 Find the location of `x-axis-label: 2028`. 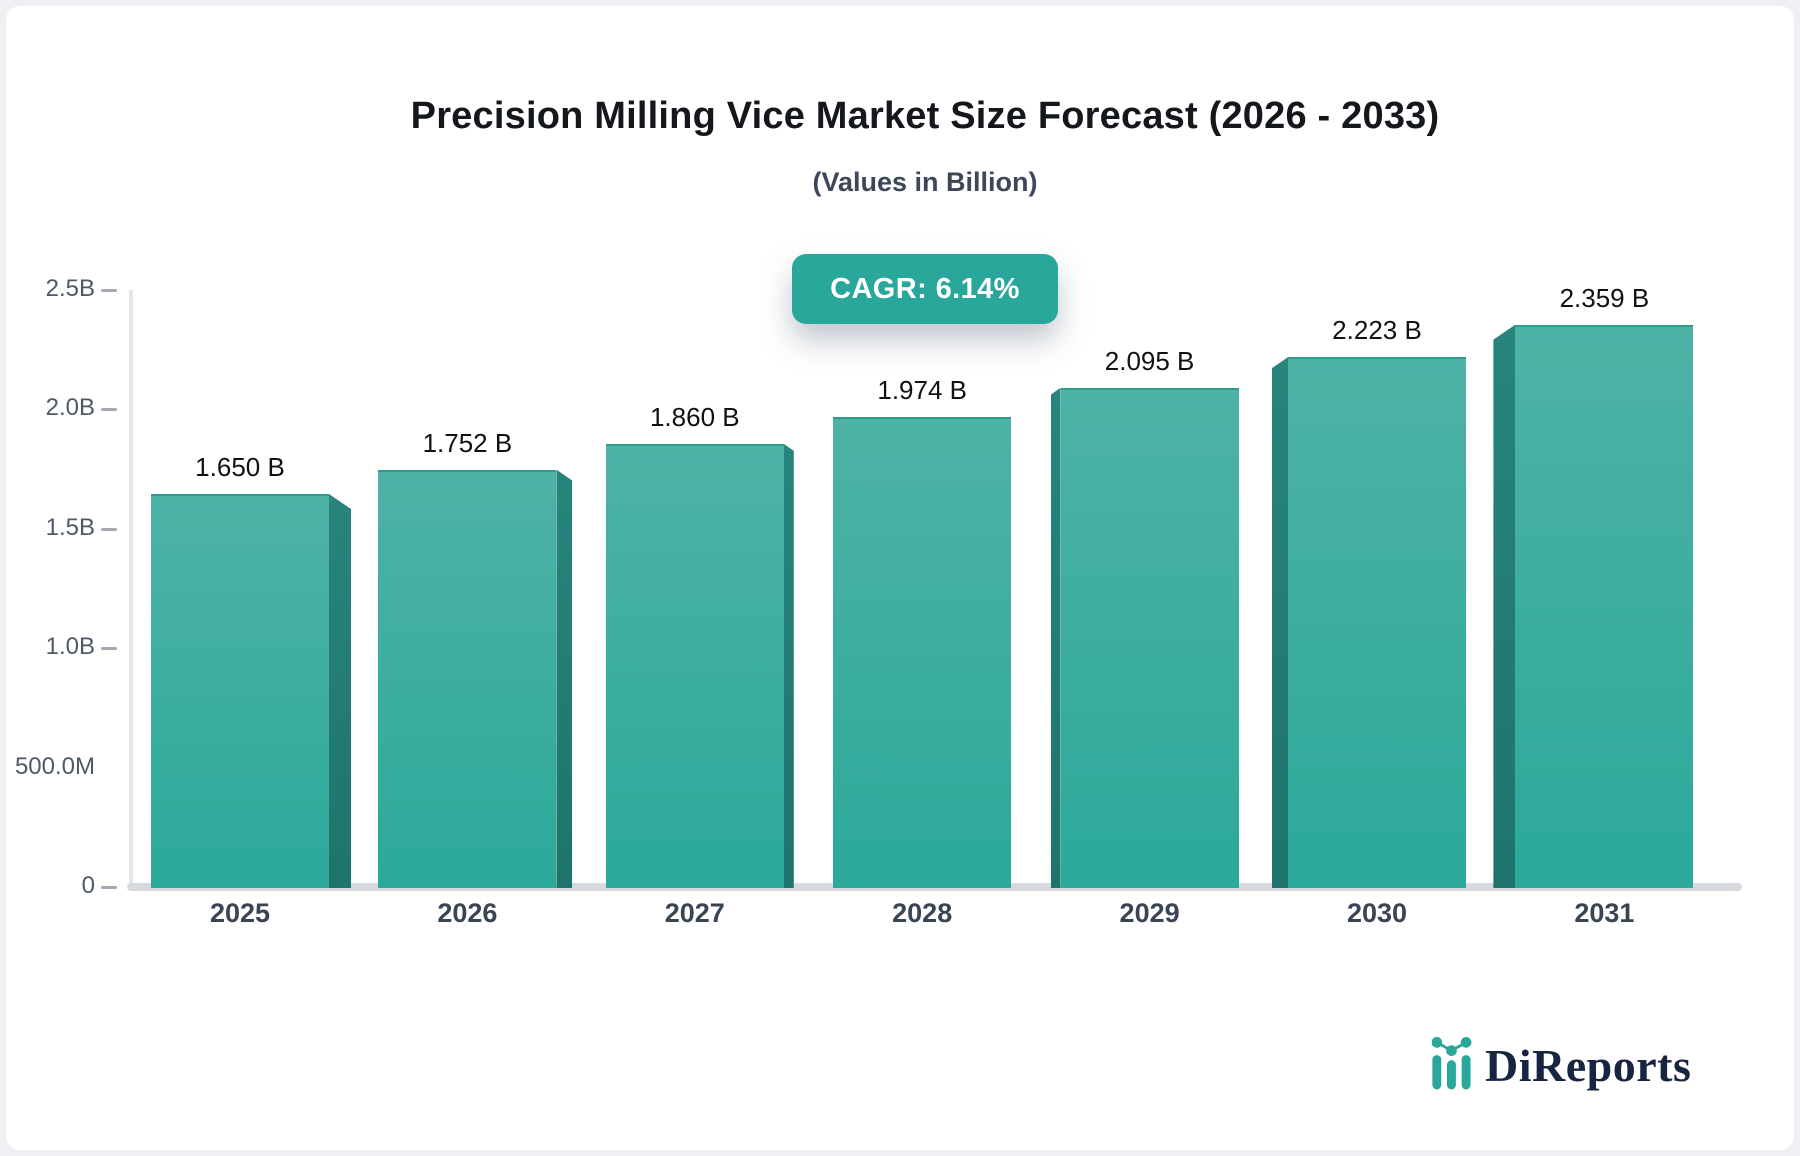

x-axis-label: 2028 is located at coordinates (922, 913).